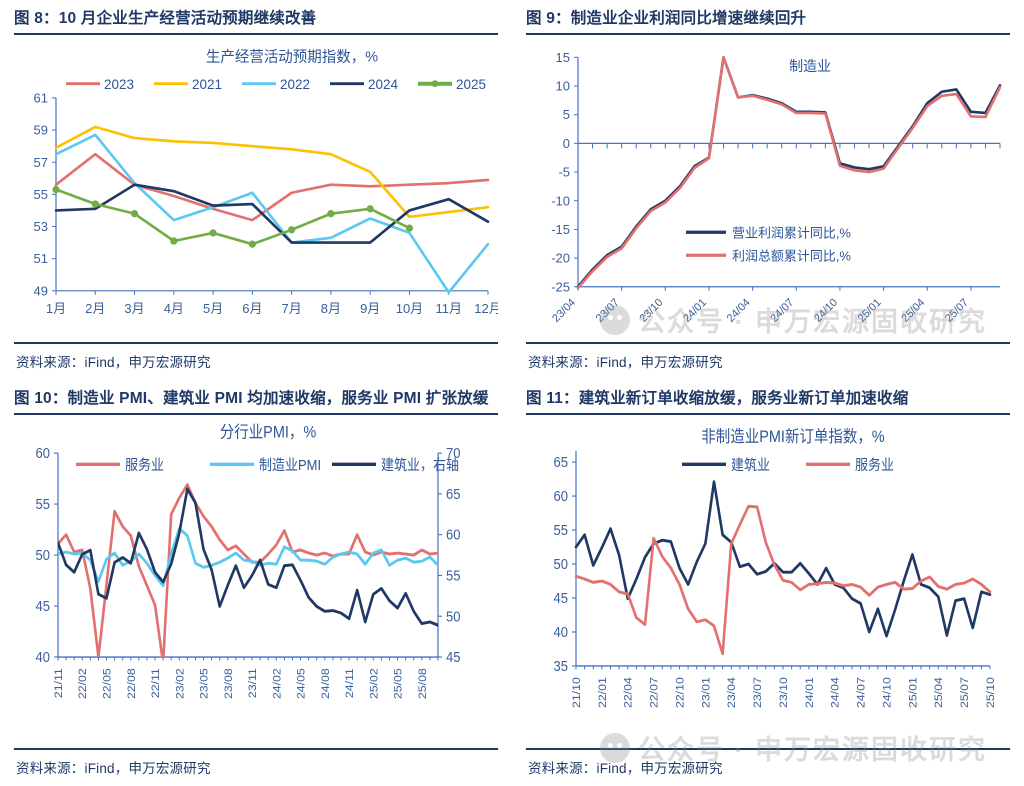 Image resolution: width=1024 pixels, height=786 pixels. Describe the element at coordinates (83, 684) in the screenshot. I see `x-tick-label: 22/02` at that location.